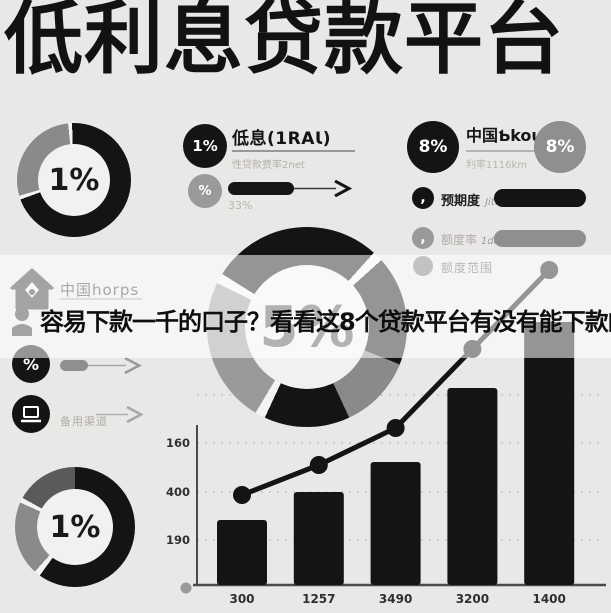 The height and width of the screenshot is (613, 611). Describe the element at coordinates (241, 599) in the screenshot. I see `svg-text: 300` at that location.